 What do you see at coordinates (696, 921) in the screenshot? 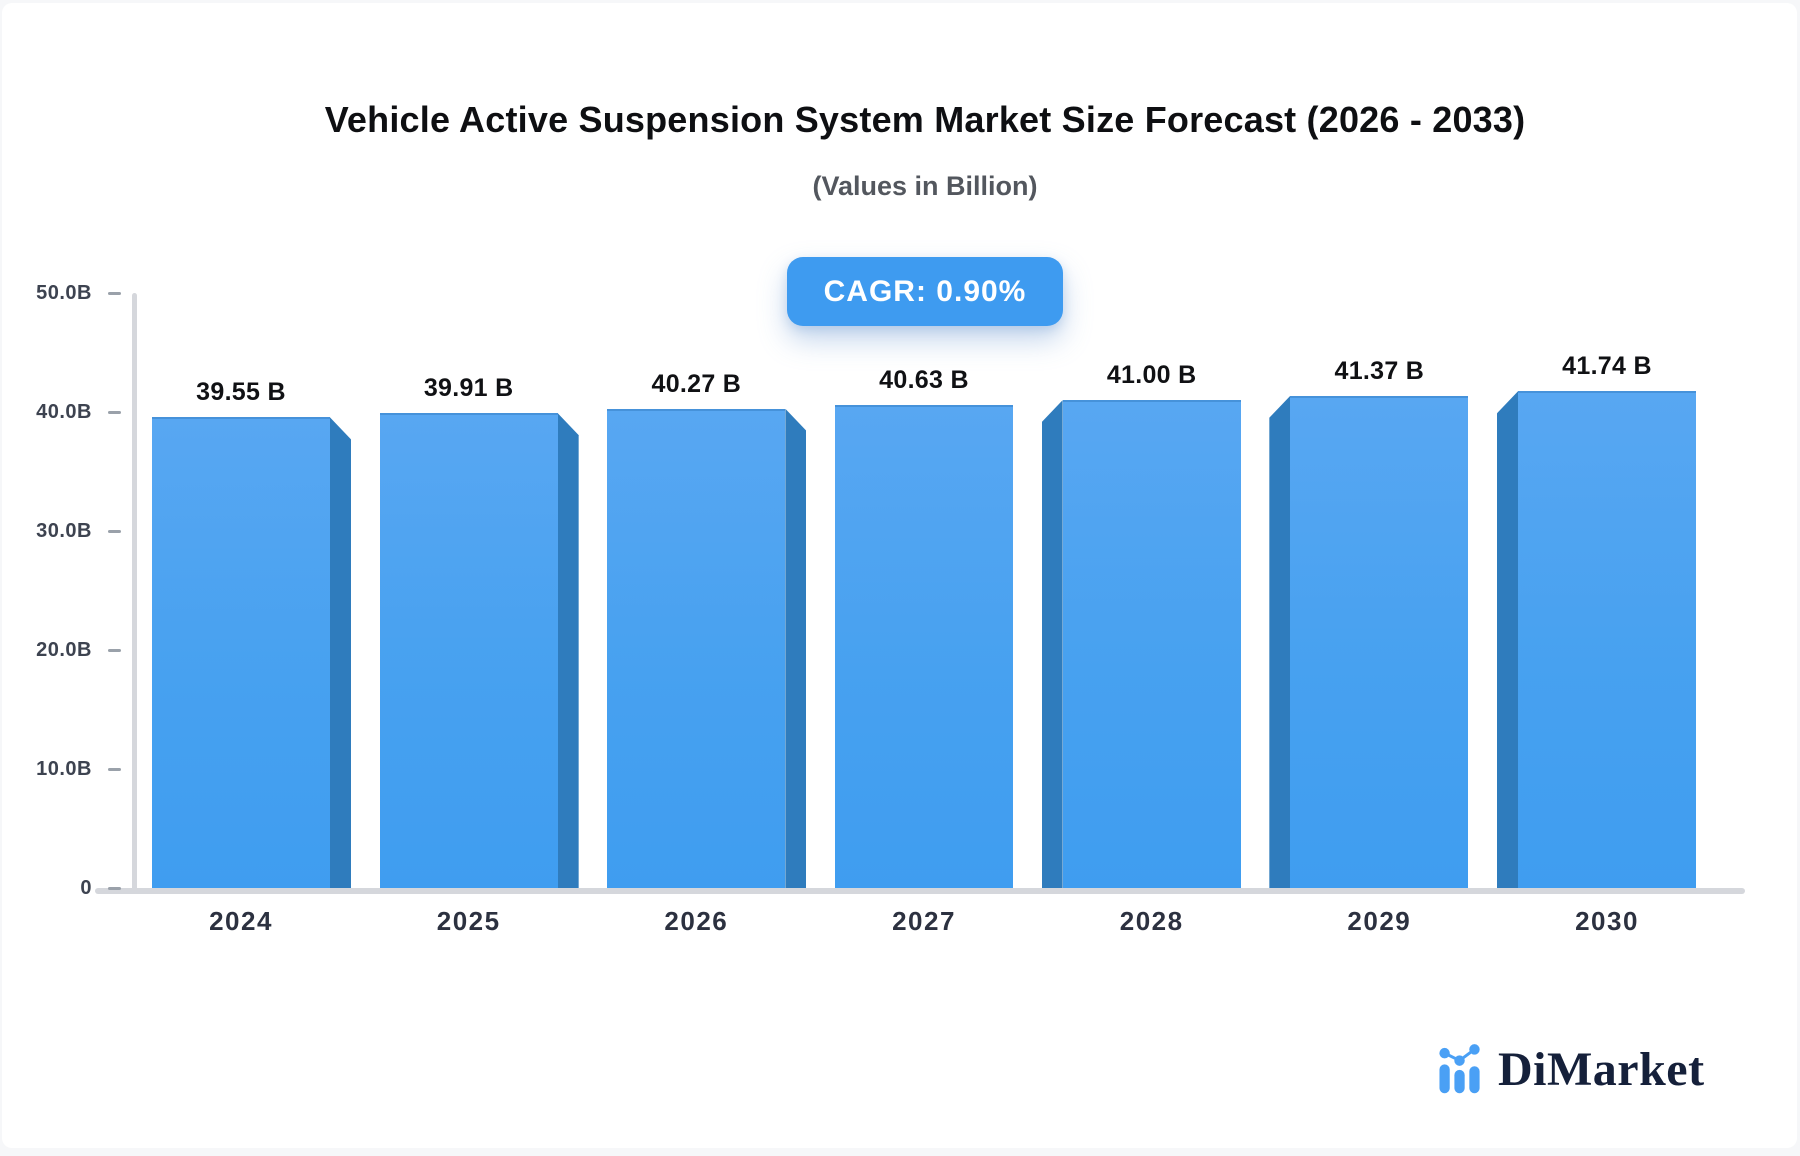
I see `x-axis-label-2026: 2026` at bounding box center [696, 921].